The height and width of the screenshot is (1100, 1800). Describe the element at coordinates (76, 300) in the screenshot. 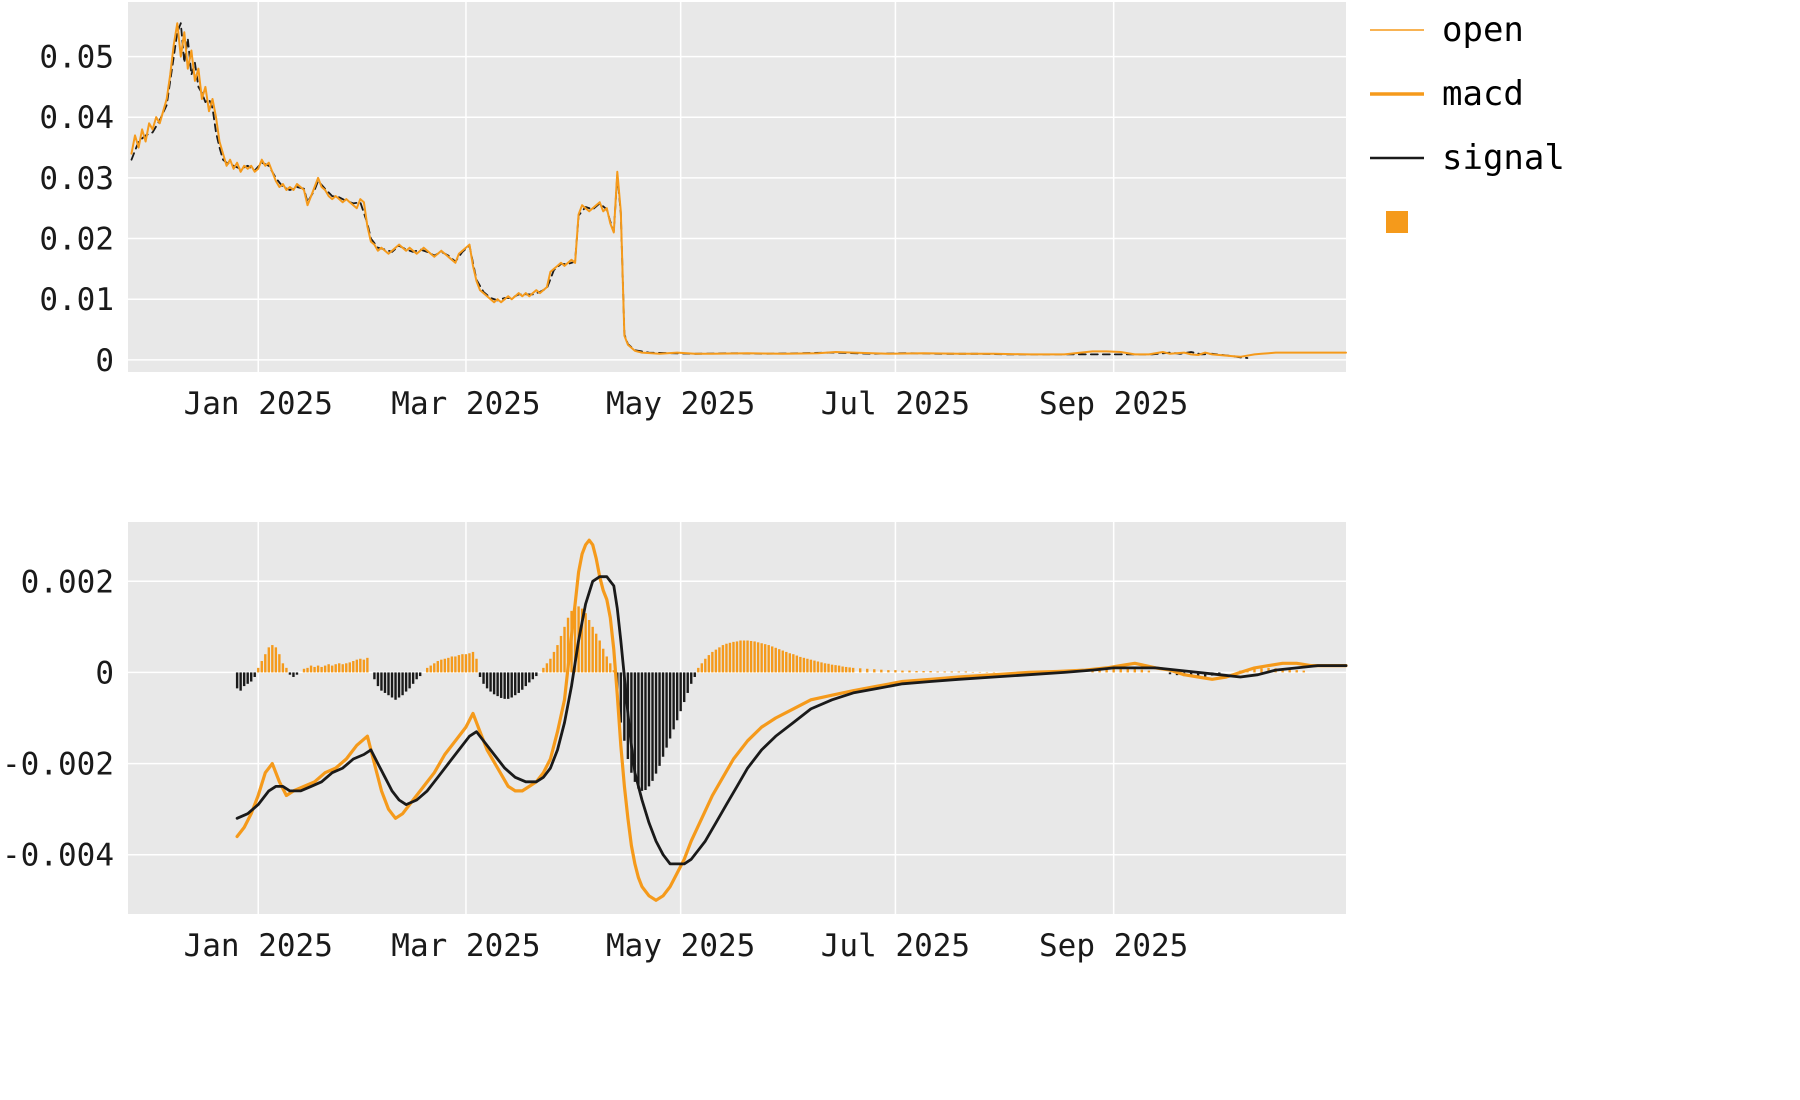

I see `svg-text: 0.01` at that location.